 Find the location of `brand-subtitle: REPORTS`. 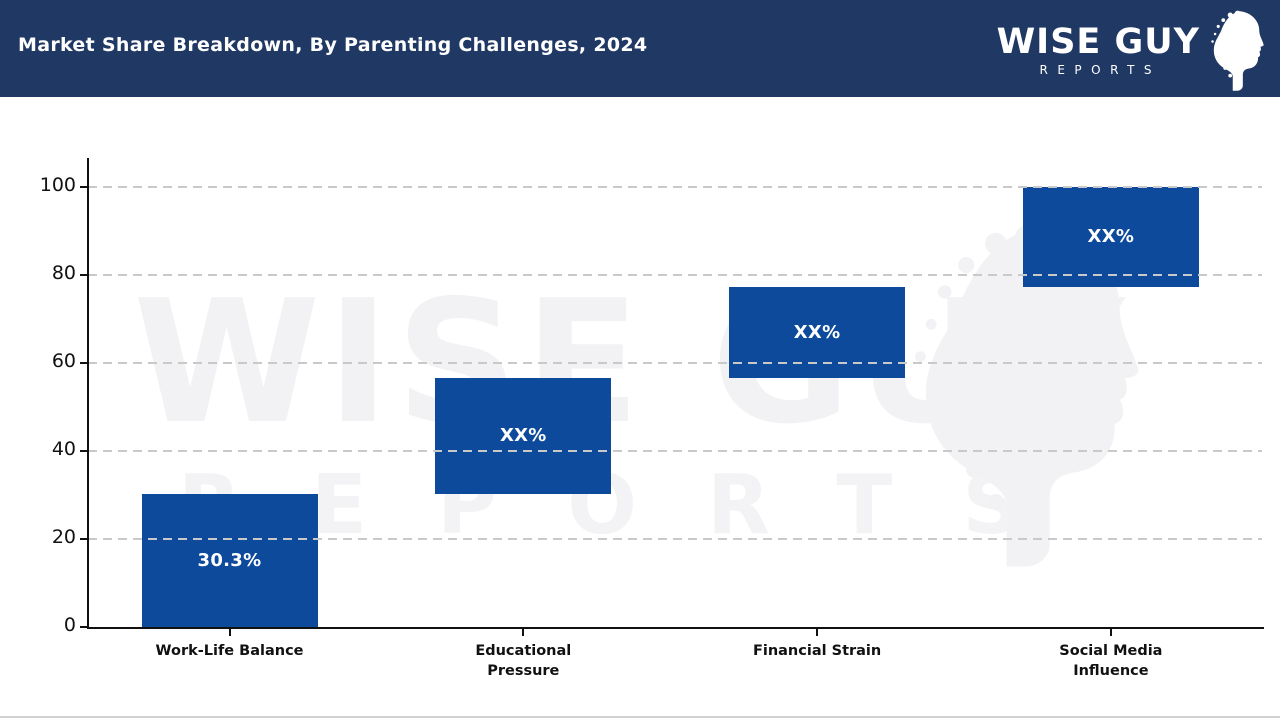

brand-subtitle: REPORTS is located at coordinates (1100, 70).